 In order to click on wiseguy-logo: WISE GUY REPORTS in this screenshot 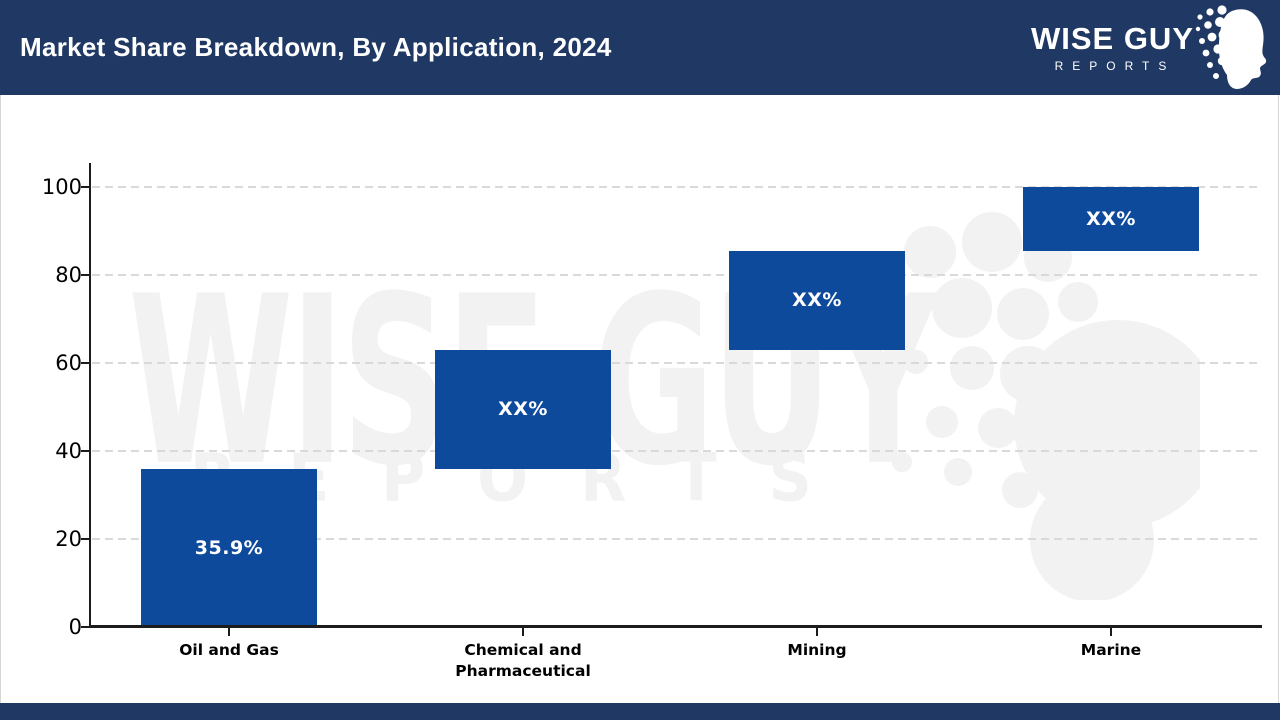, I will do `click(1149, 48)`.